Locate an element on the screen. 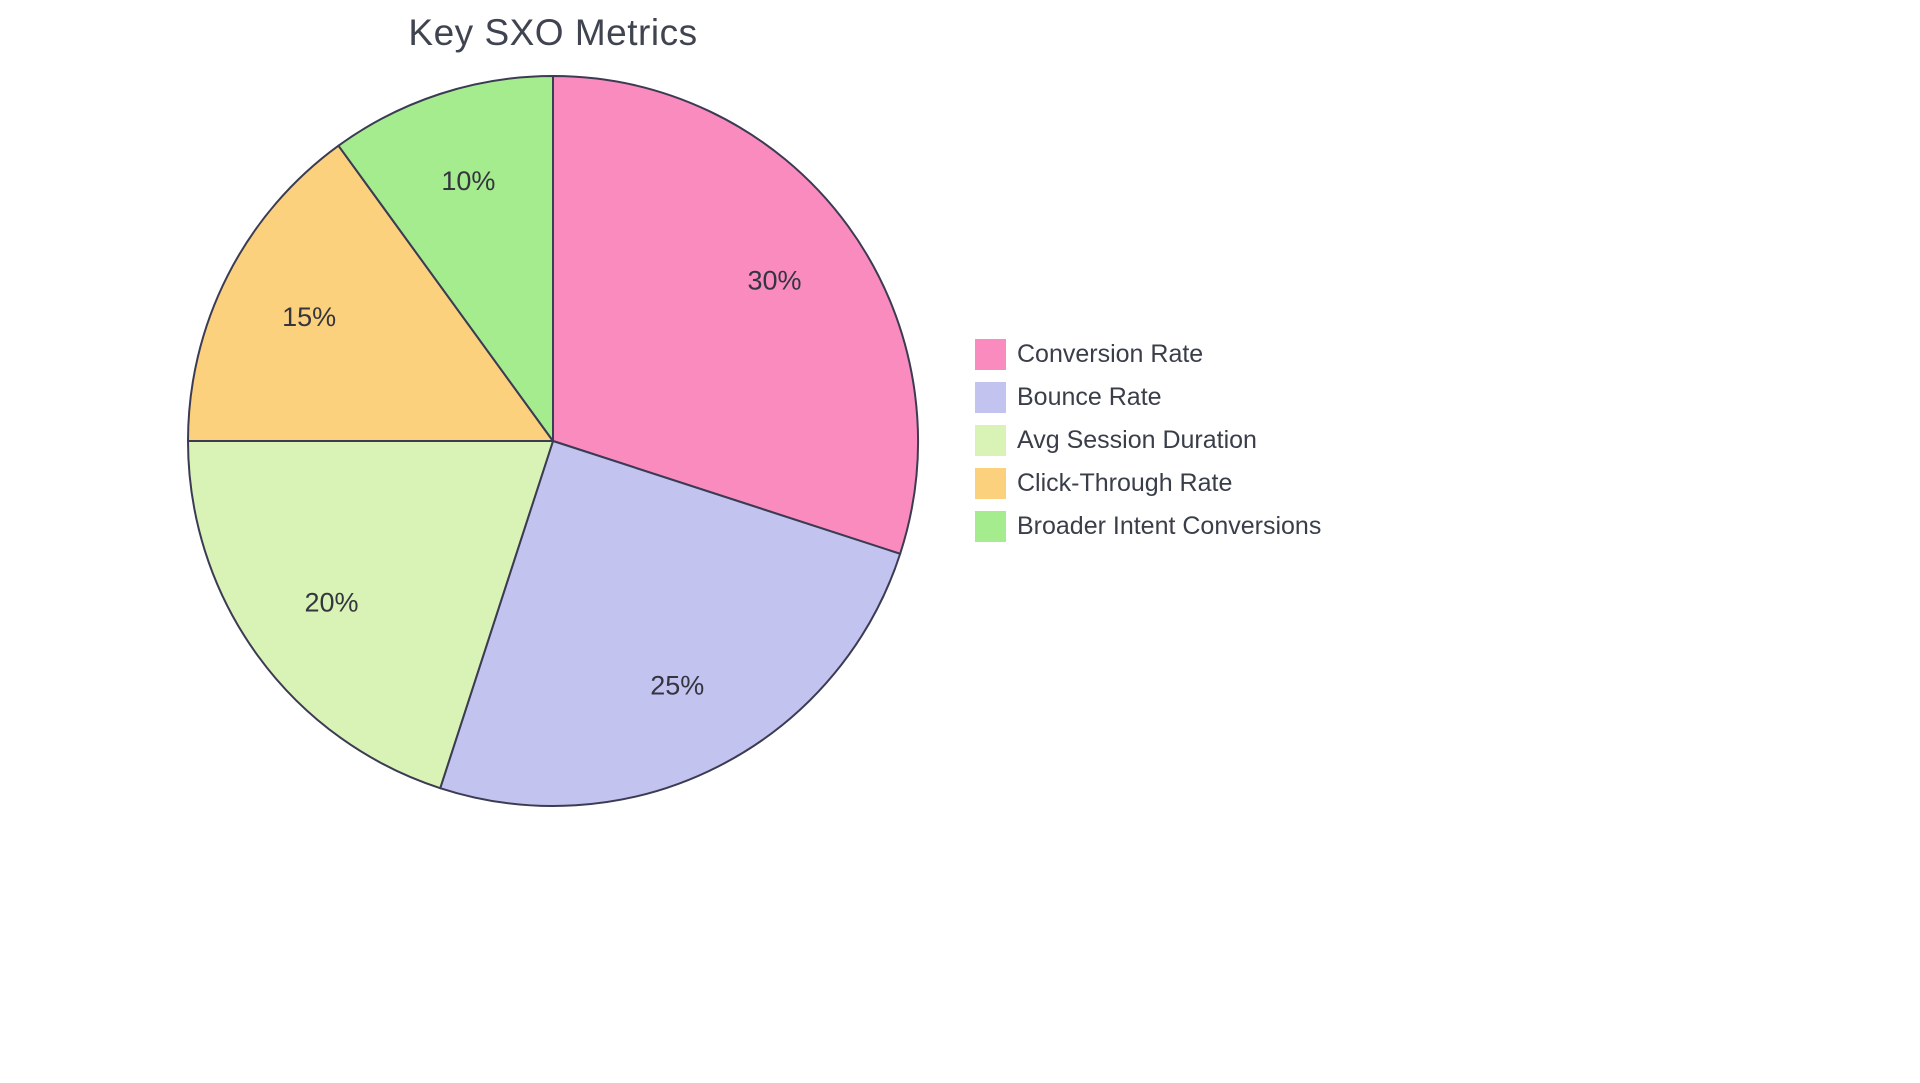  legend-item: Bounce Rate is located at coordinates (1148, 397).